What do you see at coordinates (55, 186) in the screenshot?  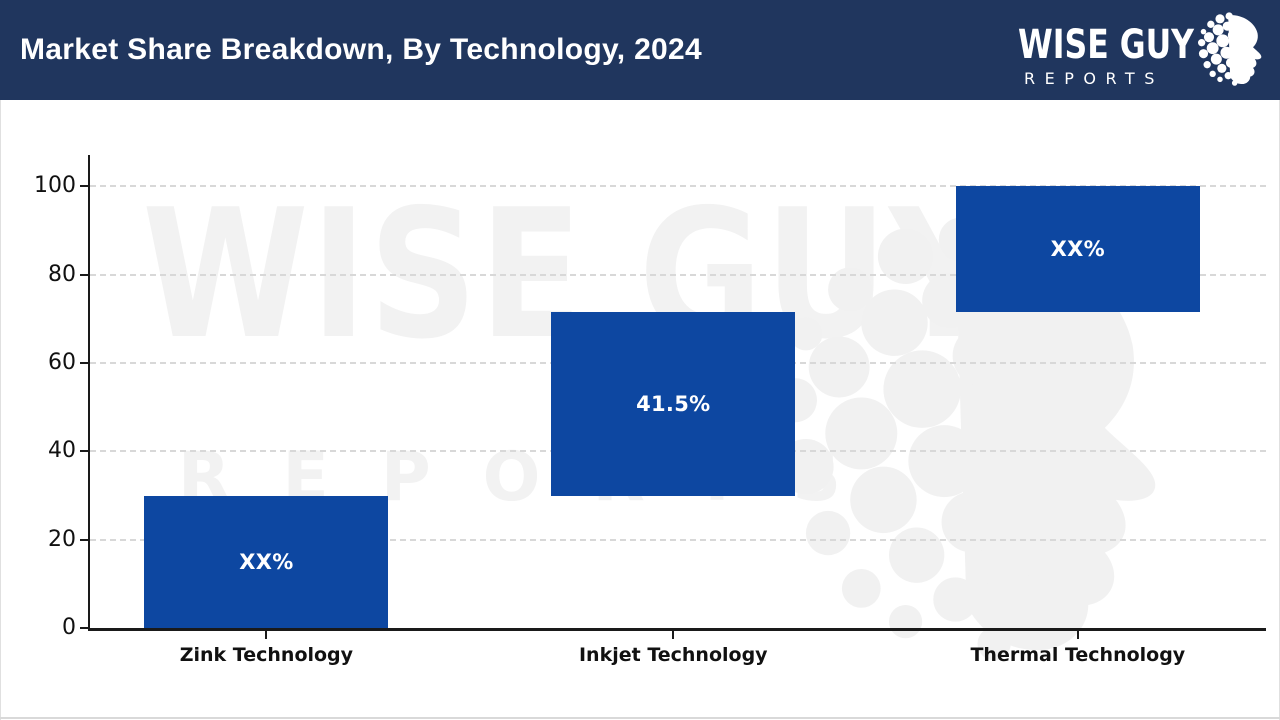 I see `y-axis-tick-label: 100` at bounding box center [55, 186].